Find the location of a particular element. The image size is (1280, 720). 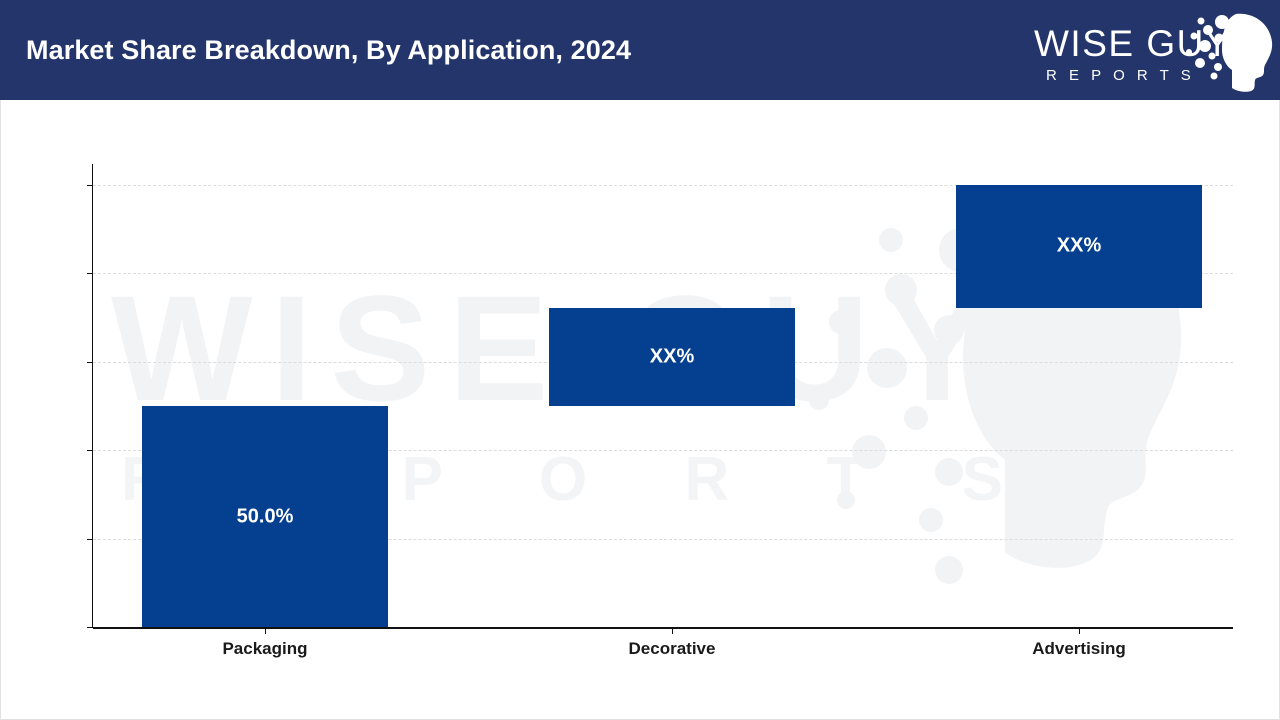

wise-guy-reports-logo: WISE GUY R E P O R T S is located at coordinates (1148, 51).